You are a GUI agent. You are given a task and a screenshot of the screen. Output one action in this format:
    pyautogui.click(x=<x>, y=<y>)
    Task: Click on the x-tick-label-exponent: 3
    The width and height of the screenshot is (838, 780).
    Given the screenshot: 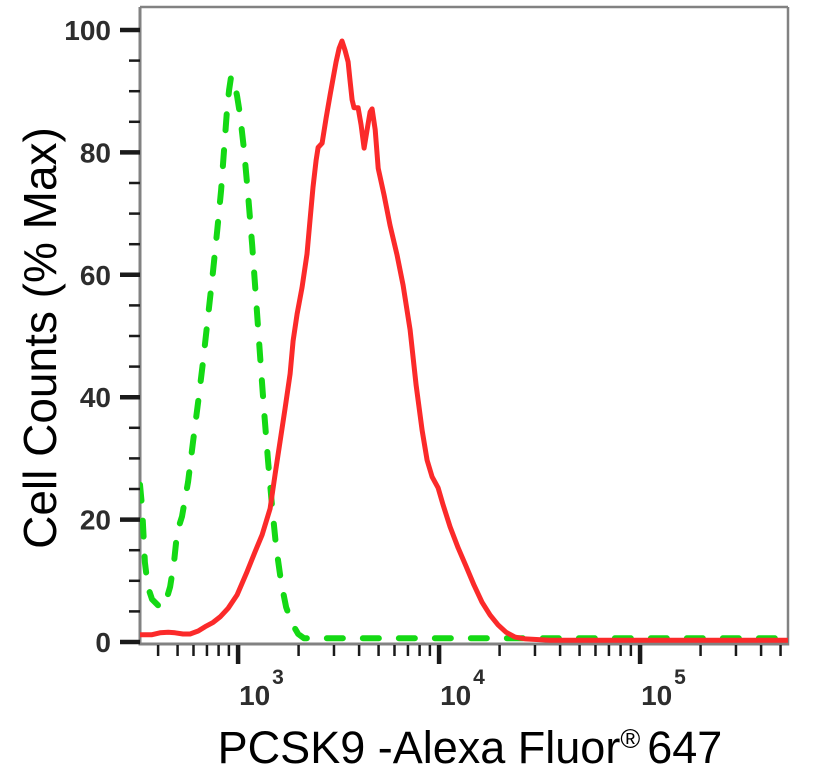 What is the action you would take?
    pyautogui.click(x=278, y=677)
    